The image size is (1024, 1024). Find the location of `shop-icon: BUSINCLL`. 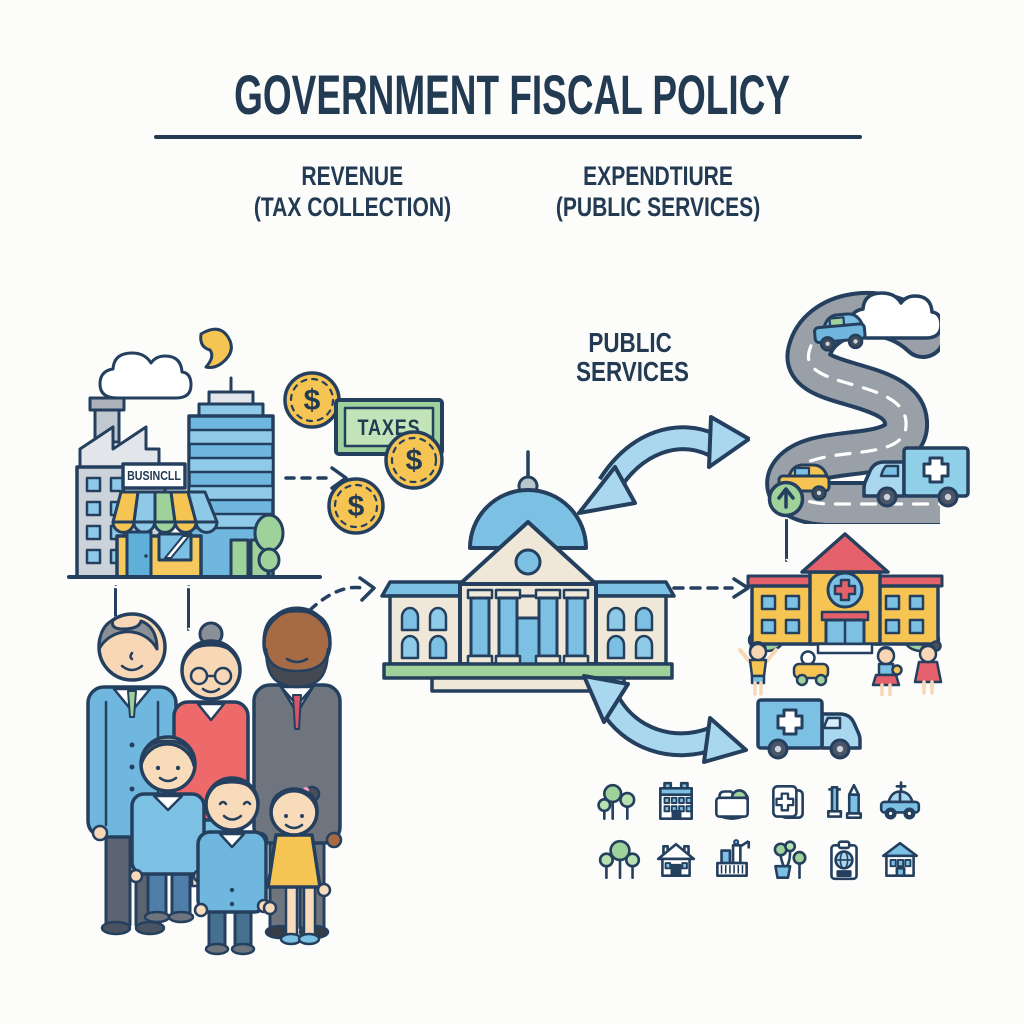

shop-icon: BUSINCLL is located at coordinates (165, 520).